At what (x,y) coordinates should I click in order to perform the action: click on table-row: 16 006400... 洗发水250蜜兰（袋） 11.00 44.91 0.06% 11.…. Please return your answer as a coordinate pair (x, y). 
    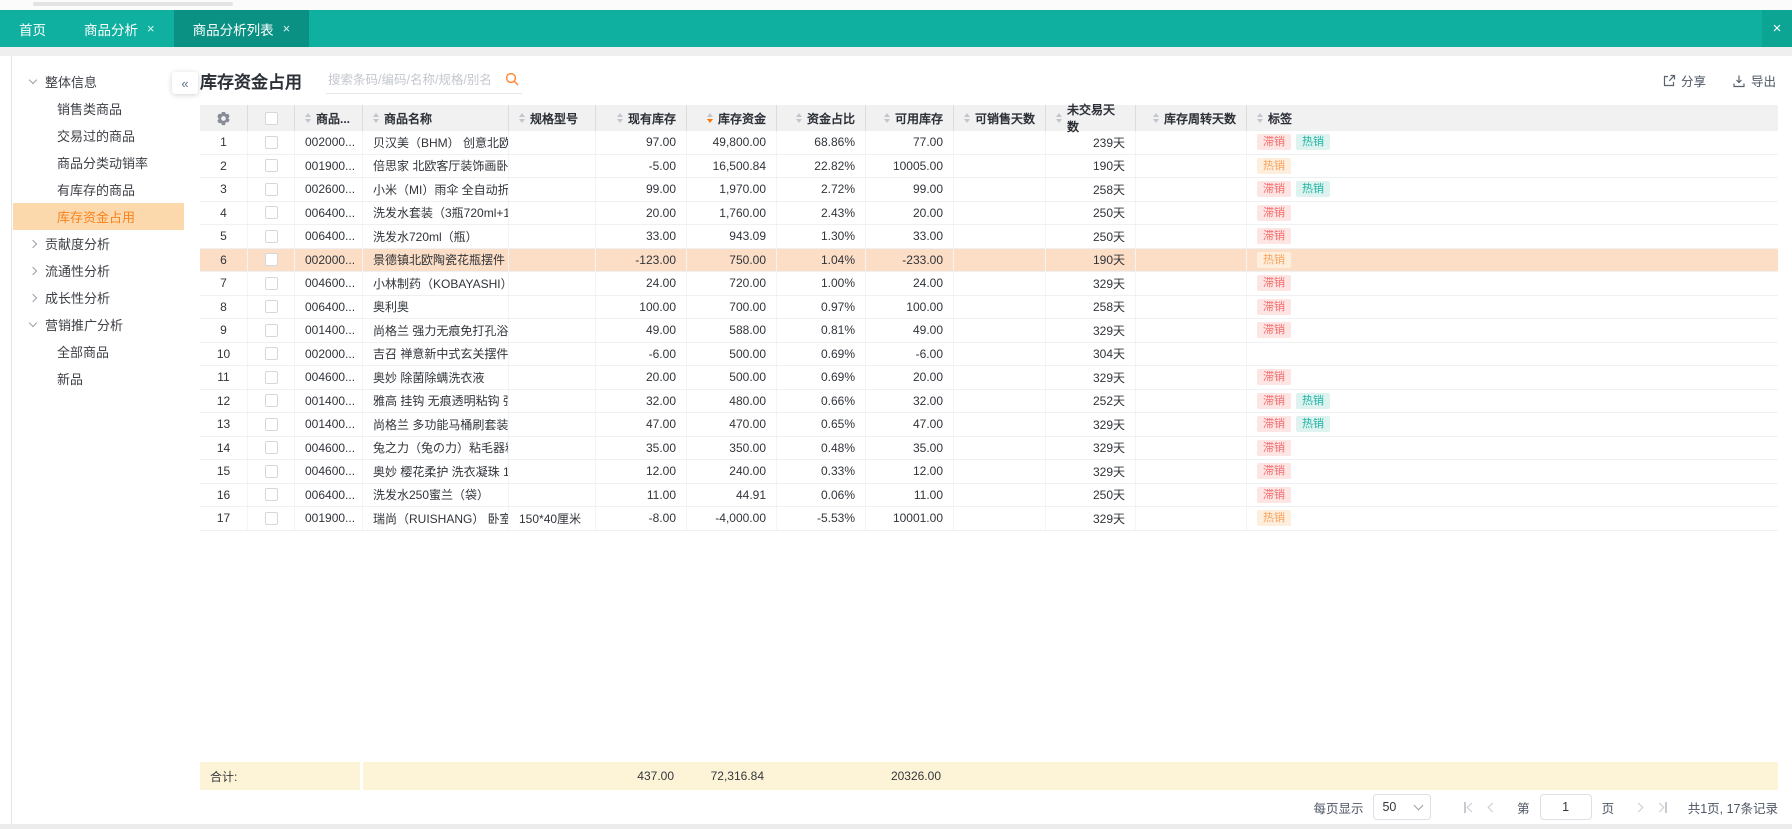
    Looking at the image, I should click on (989, 495).